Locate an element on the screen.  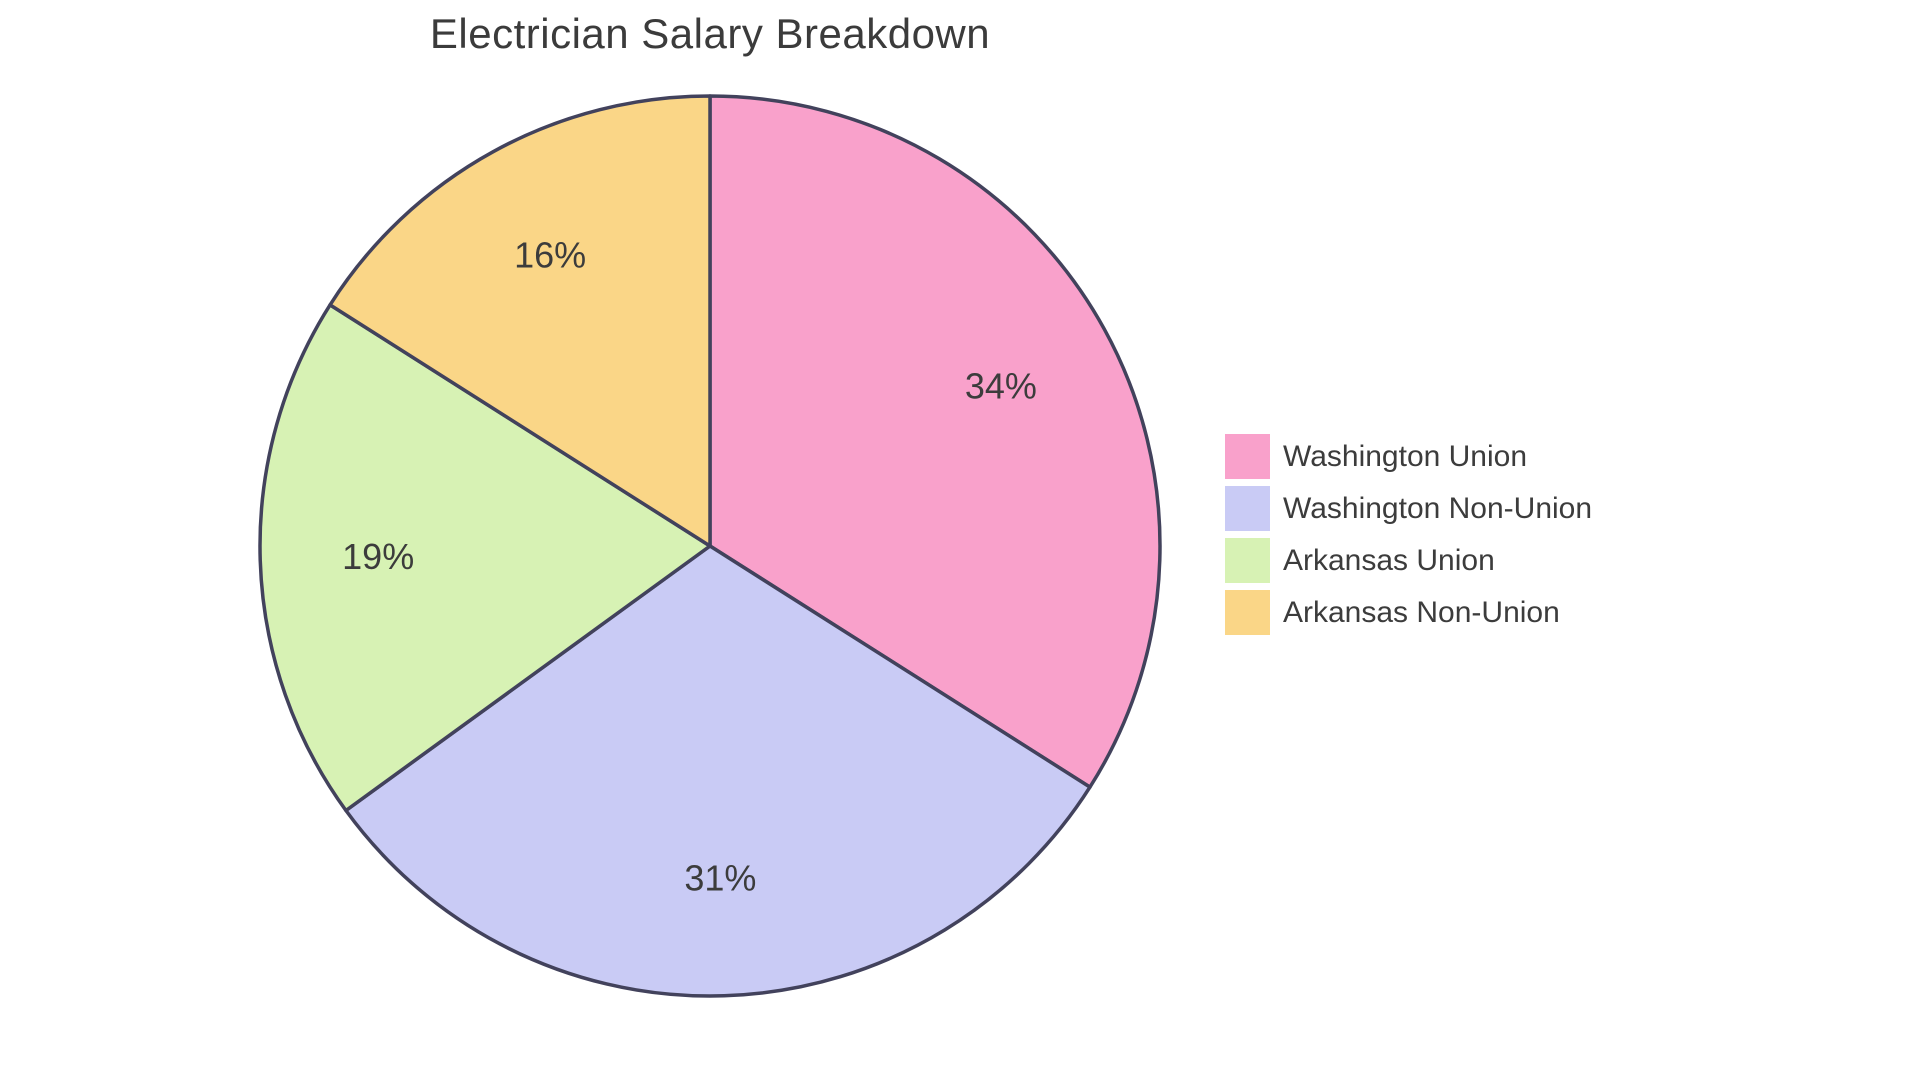
chart-title: Electrician Salary Breakdown is located at coordinates (710, 33).